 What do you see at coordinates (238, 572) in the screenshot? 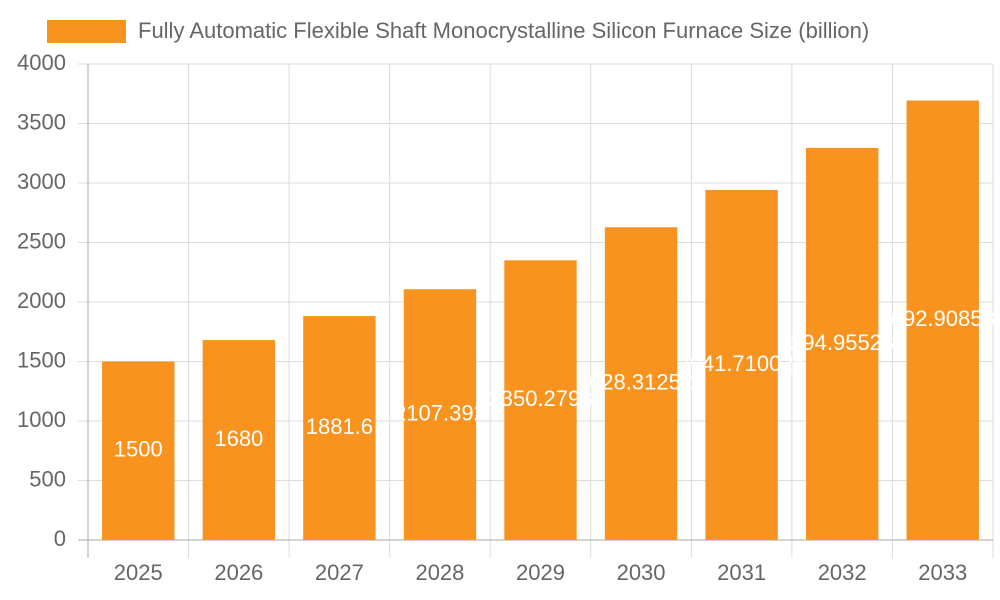
I see `x-tick-label: 2026` at bounding box center [238, 572].